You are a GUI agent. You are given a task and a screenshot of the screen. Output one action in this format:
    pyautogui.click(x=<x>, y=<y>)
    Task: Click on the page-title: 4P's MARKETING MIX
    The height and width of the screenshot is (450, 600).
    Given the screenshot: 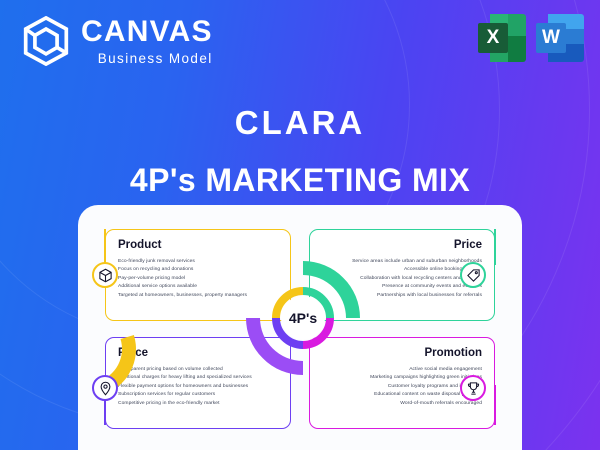 What is the action you would take?
    pyautogui.click(x=300, y=180)
    